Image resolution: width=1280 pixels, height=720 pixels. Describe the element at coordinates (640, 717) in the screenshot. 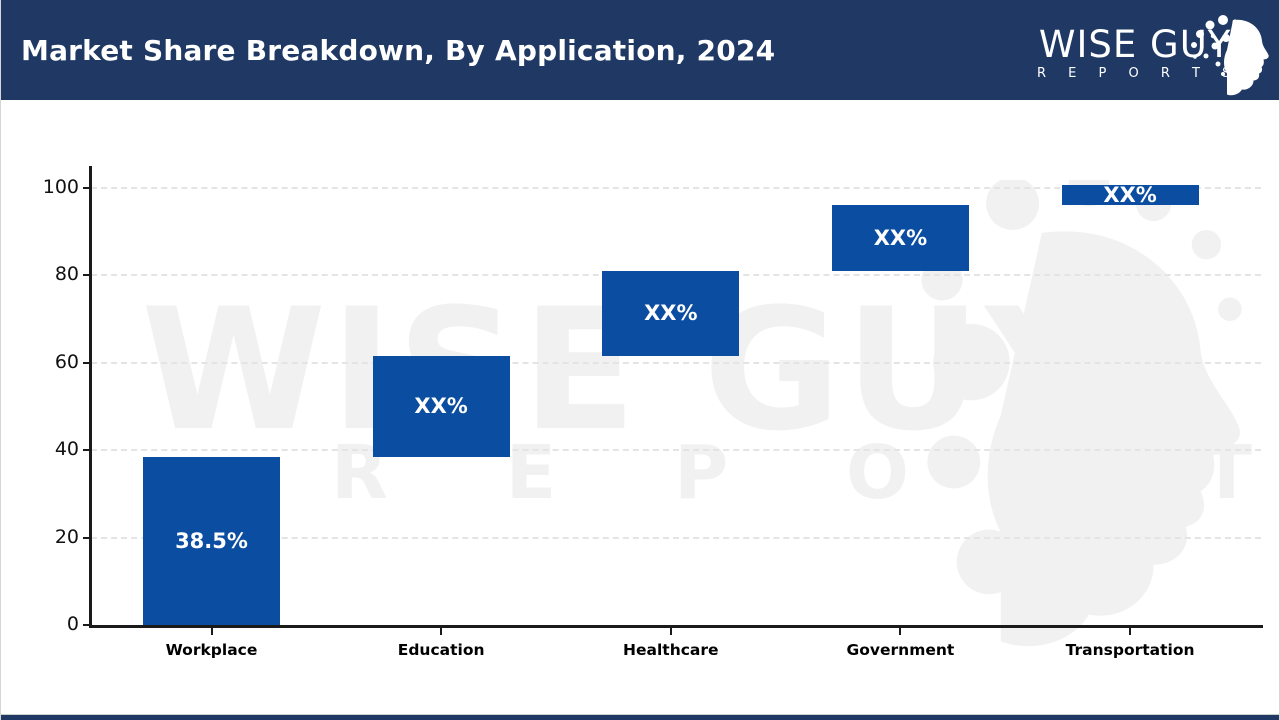

I see `footer-bar` at that location.